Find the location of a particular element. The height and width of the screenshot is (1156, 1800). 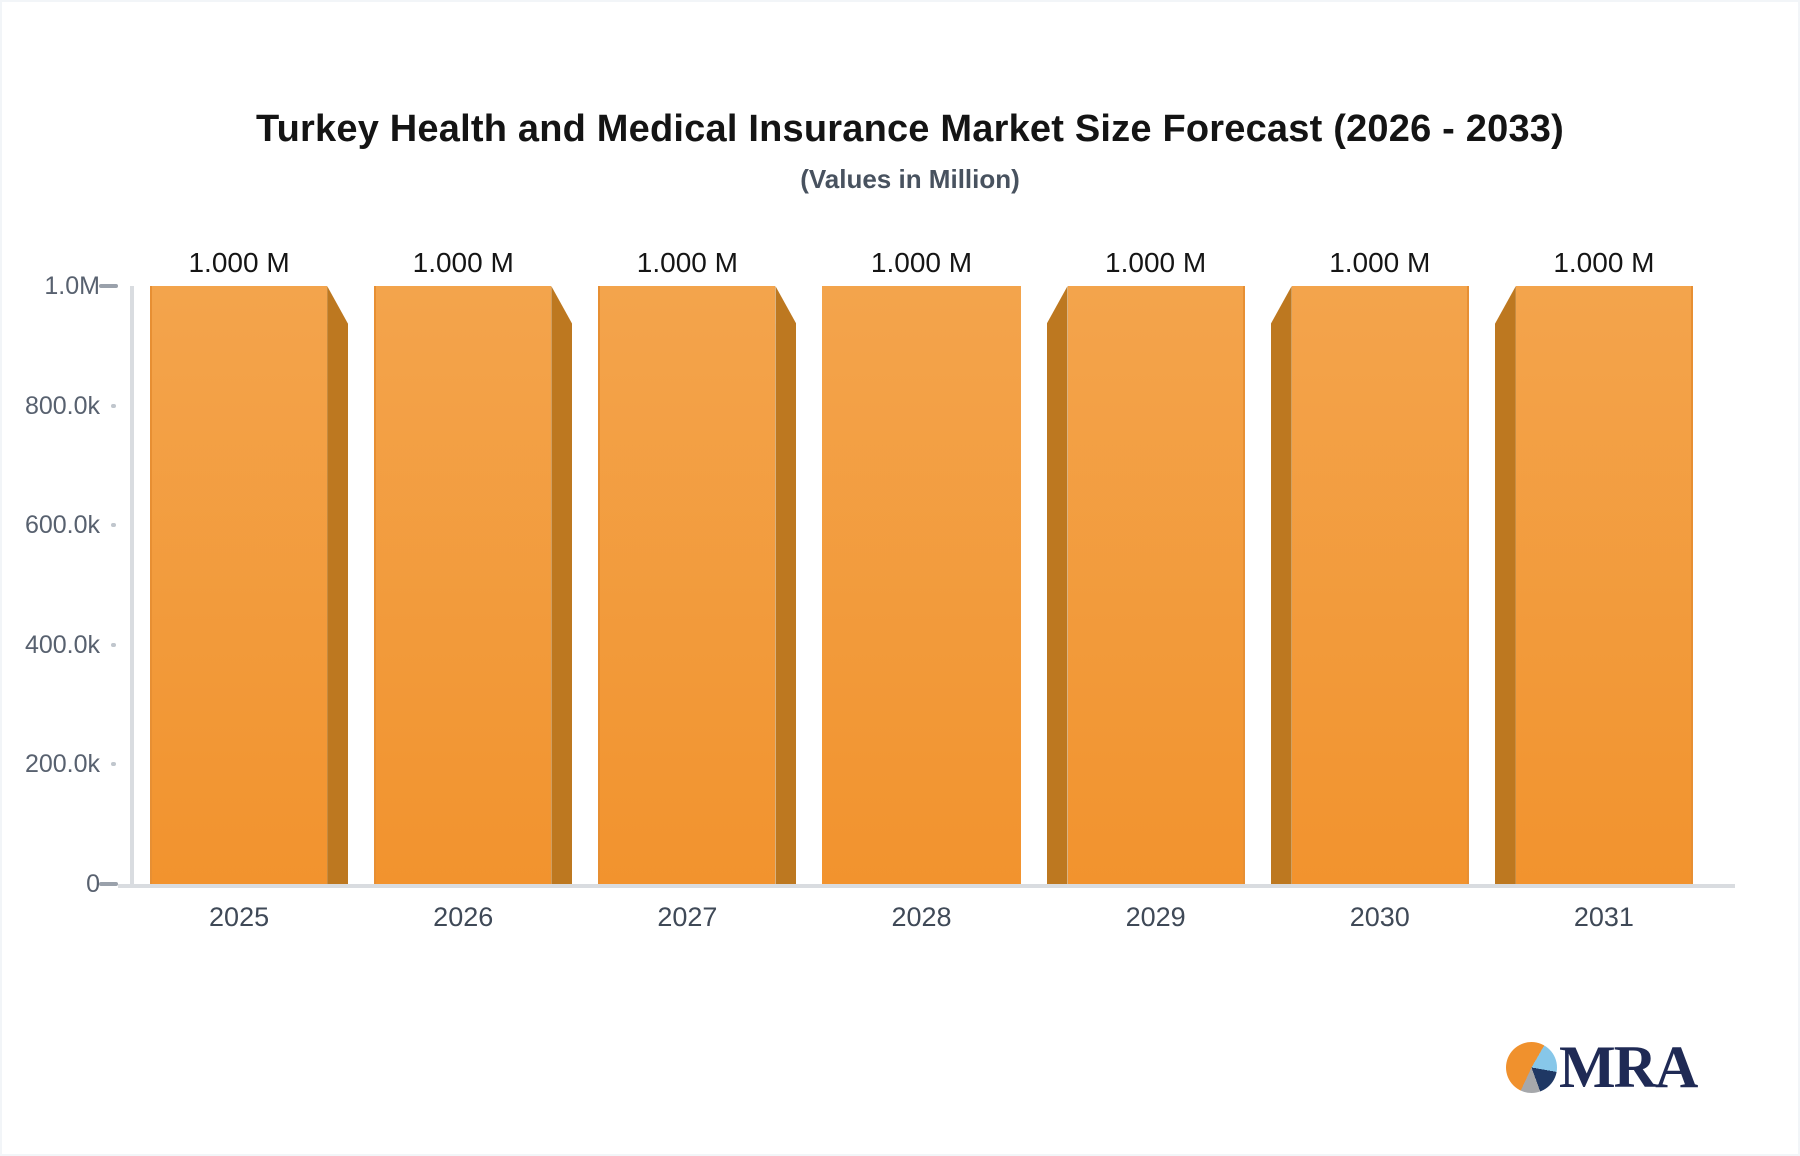

chart-subtitle: (Values in Million) is located at coordinates (910, 179).